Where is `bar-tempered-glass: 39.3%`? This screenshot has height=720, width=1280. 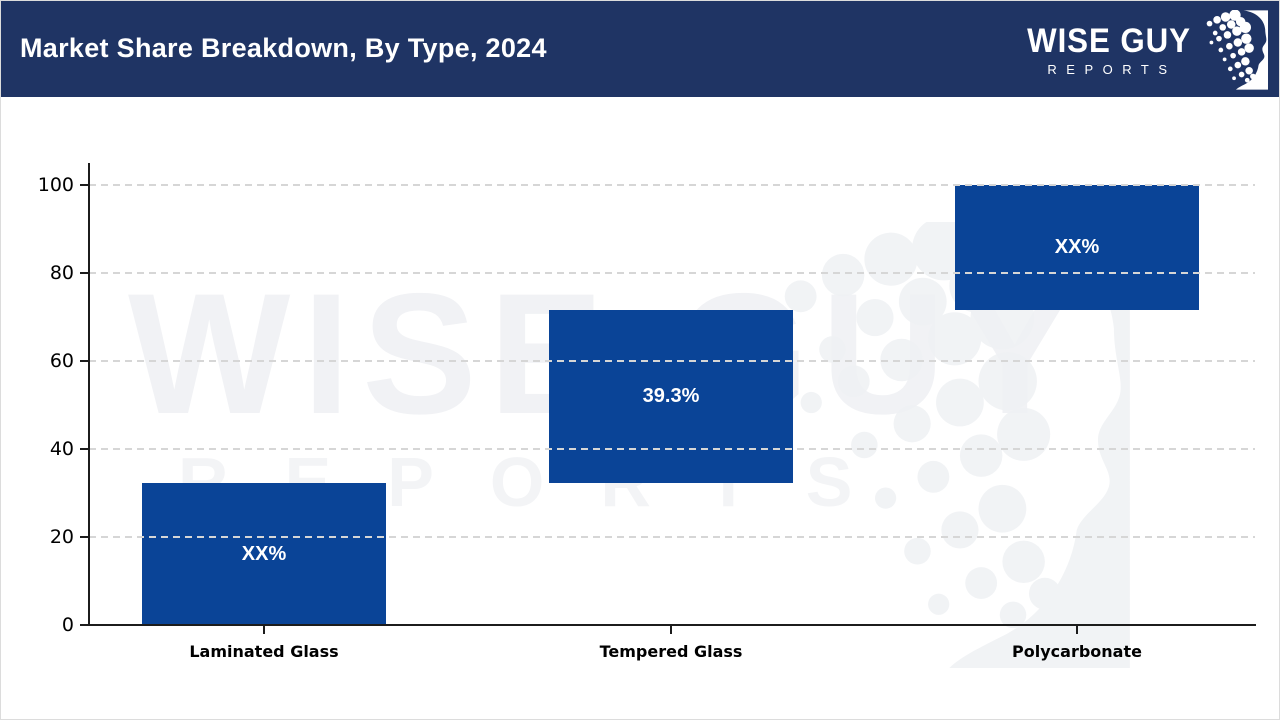
bar-tempered-glass: 39.3% is located at coordinates (671, 397).